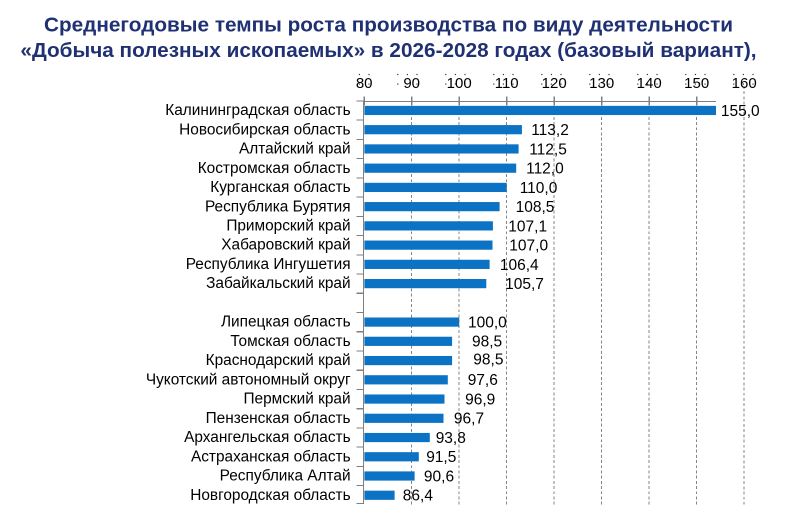  I want to click on svg-text: Новгородская область, so click(270, 495).